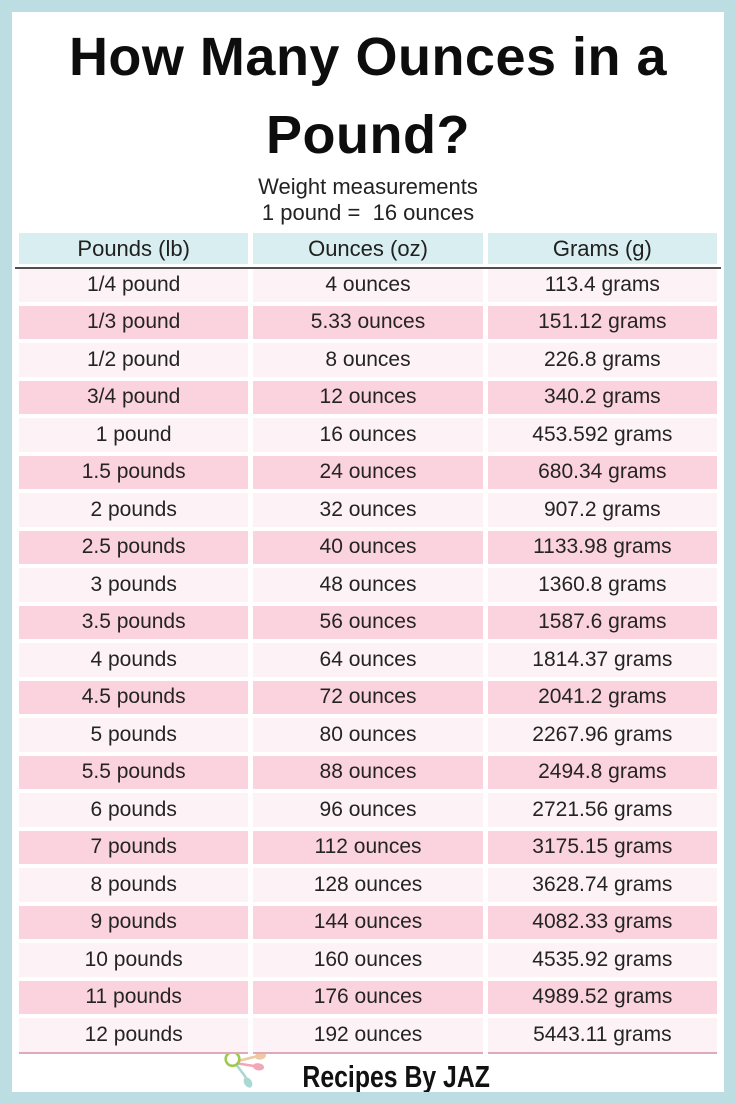 The width and height of the screenshot is (736, 1104). Describe the element at coordinates (602, 622) in the screenshot. I see `grams-cell: 1587.6 grams` at that location.